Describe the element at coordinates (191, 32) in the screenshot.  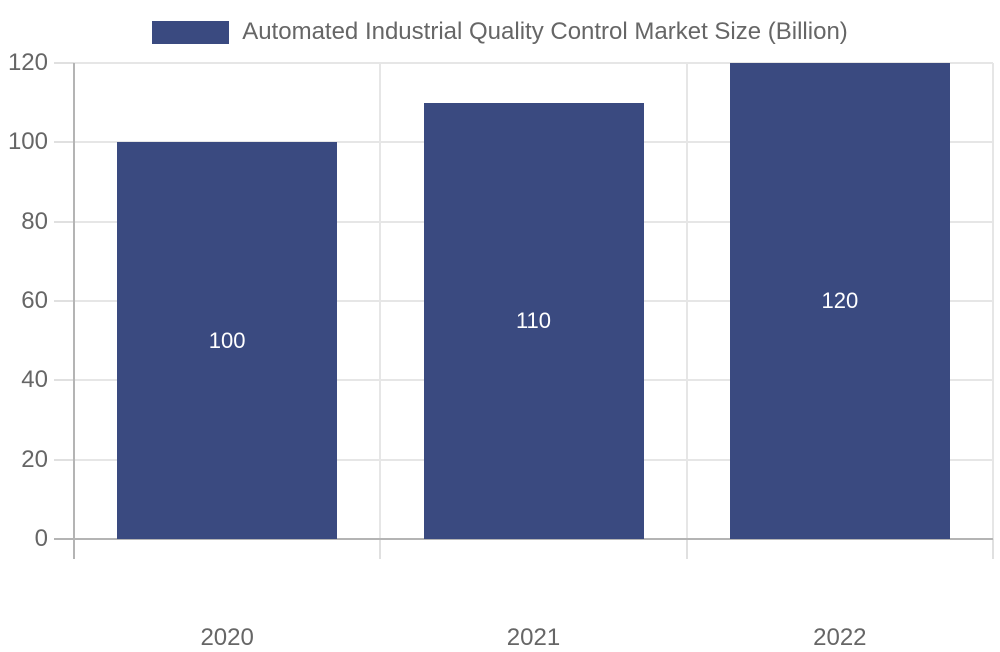
I see `legend-swatch-icon` at that location.